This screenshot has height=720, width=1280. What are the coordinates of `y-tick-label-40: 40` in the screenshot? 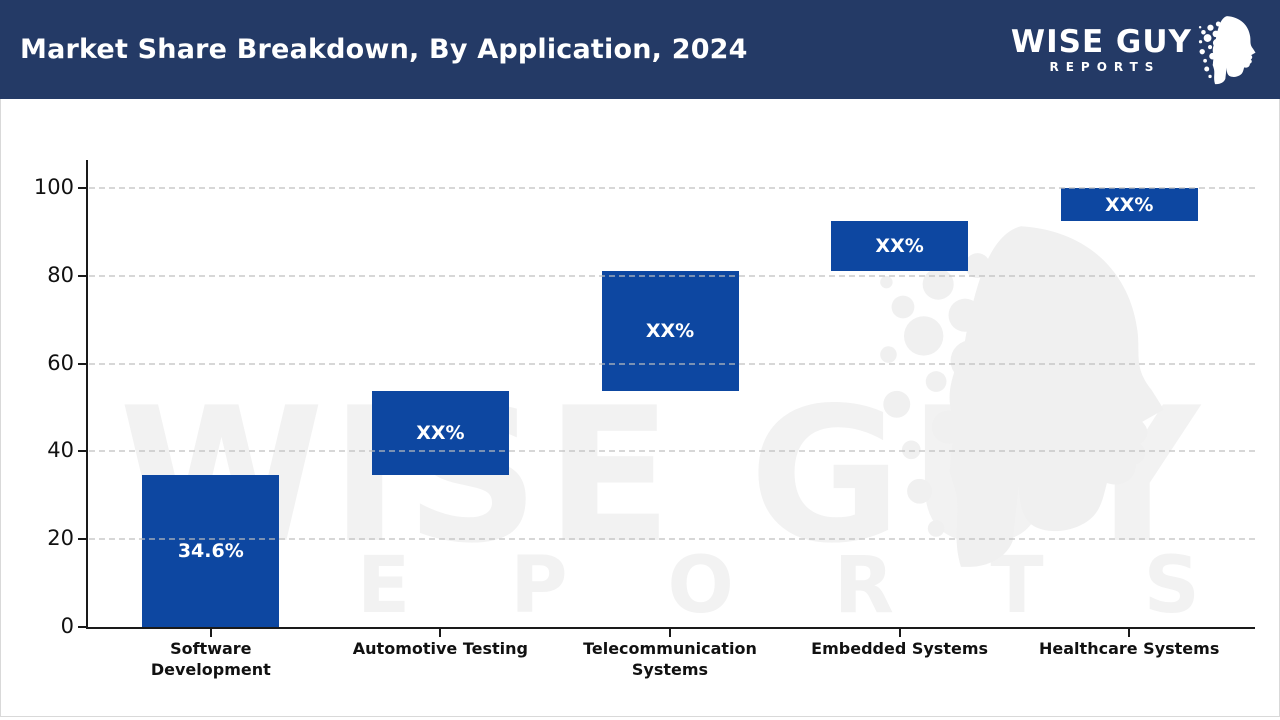 It's located at (60, 450).